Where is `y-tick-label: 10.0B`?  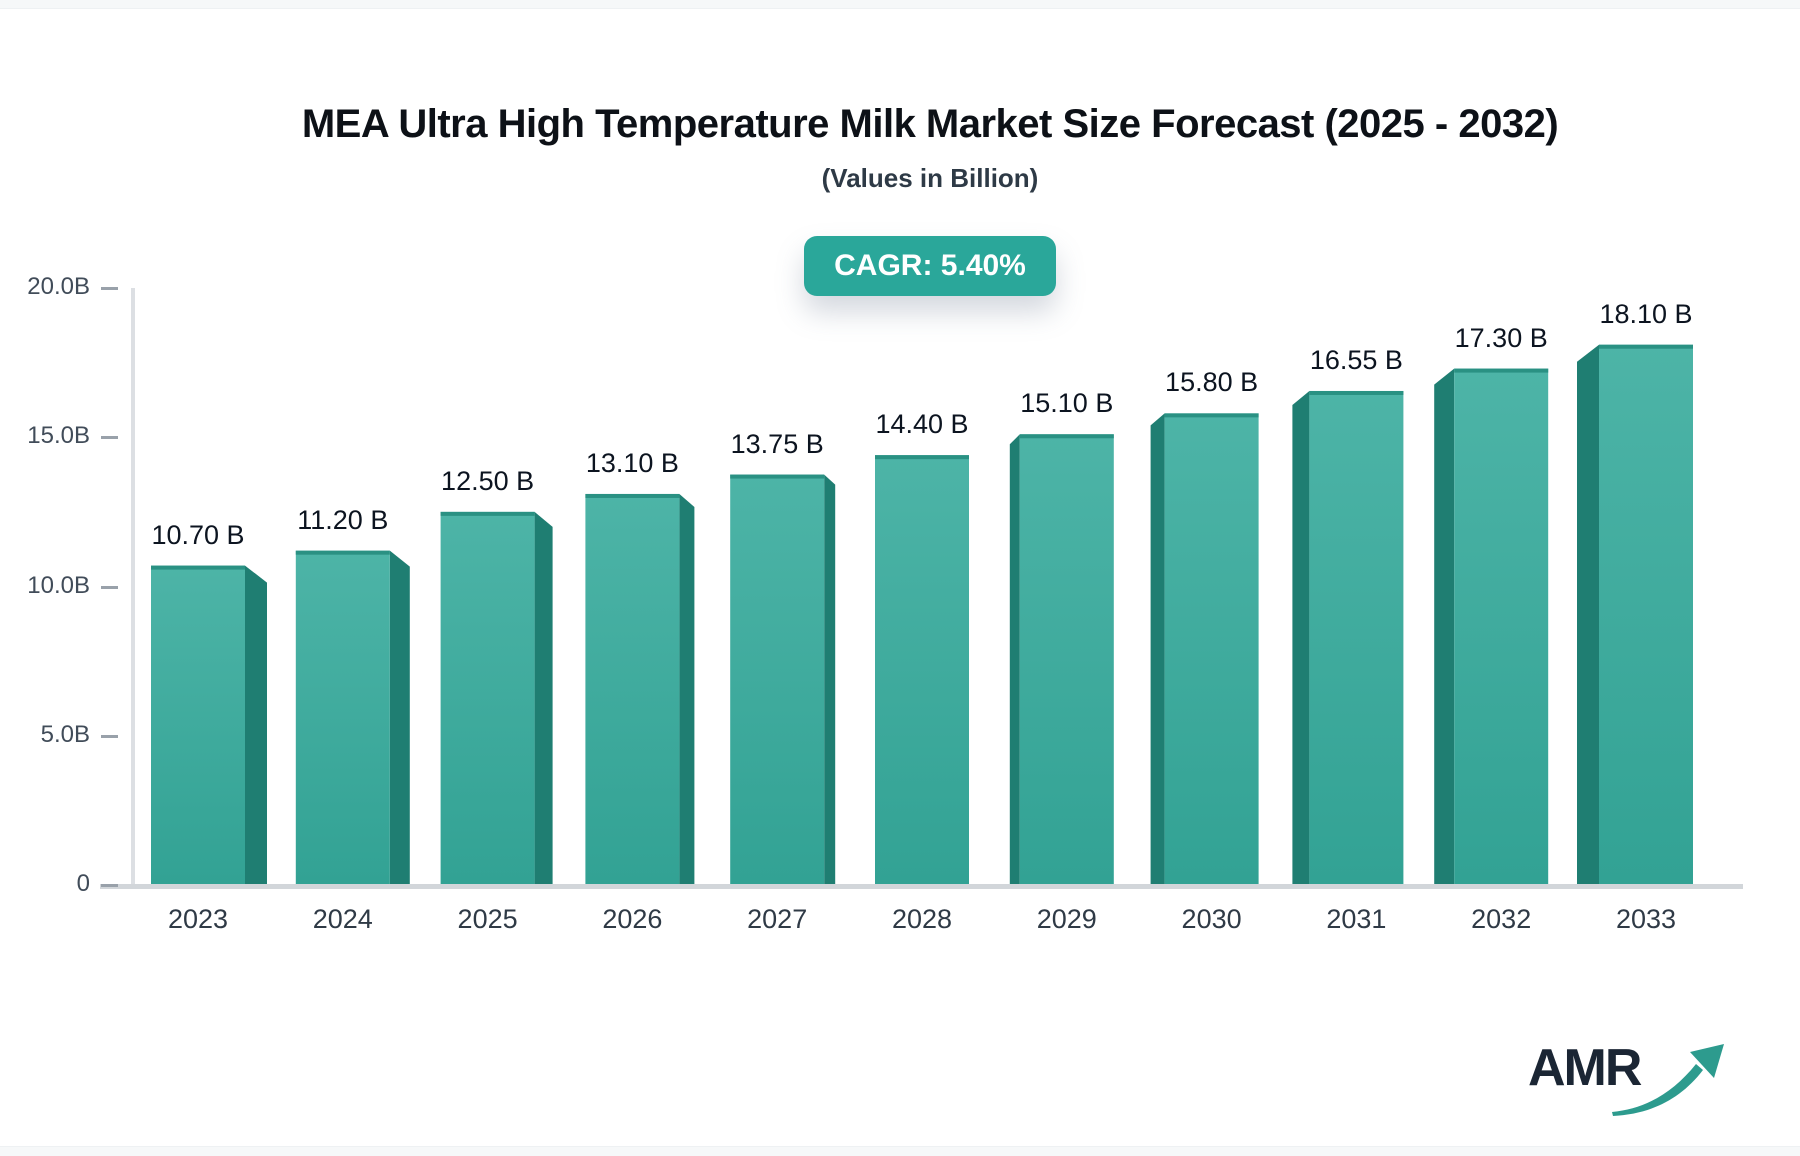 y-tick-label: 10.0B is located at coordinates (58, 585).